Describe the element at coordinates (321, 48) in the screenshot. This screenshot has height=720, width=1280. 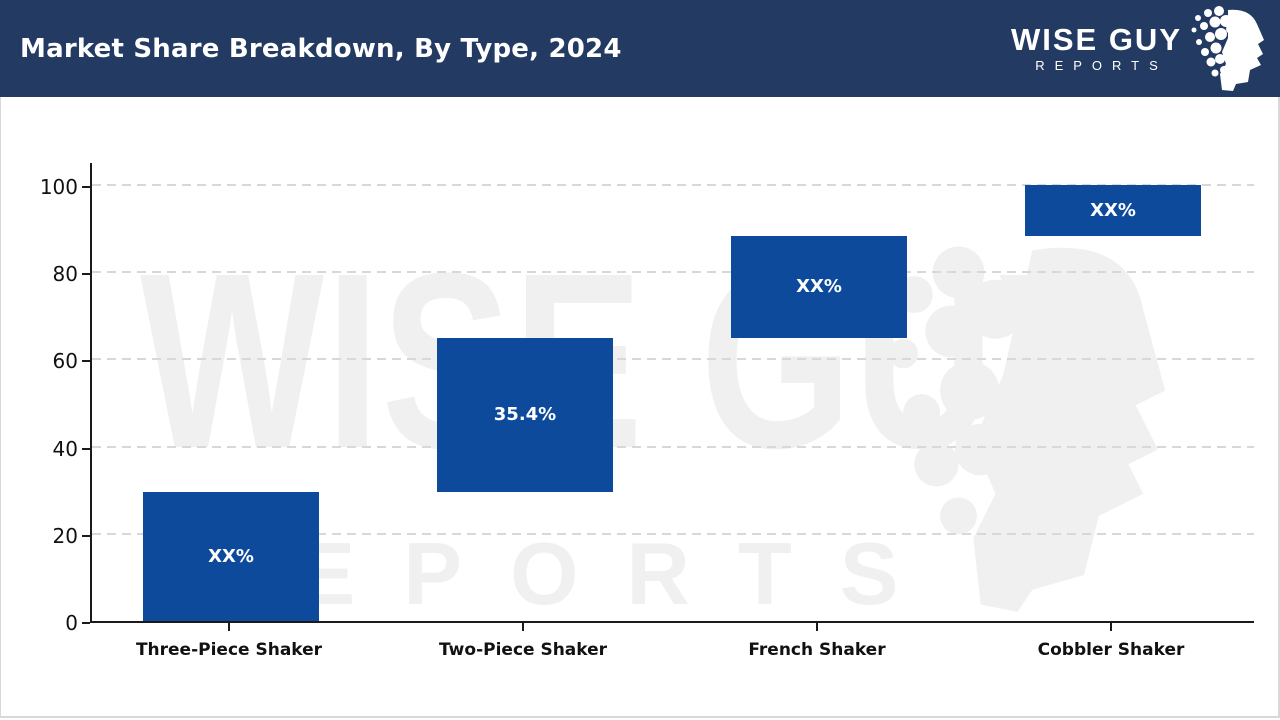
I see `chart-title: Market Share Breakdown, By Type, 2024` at that location.